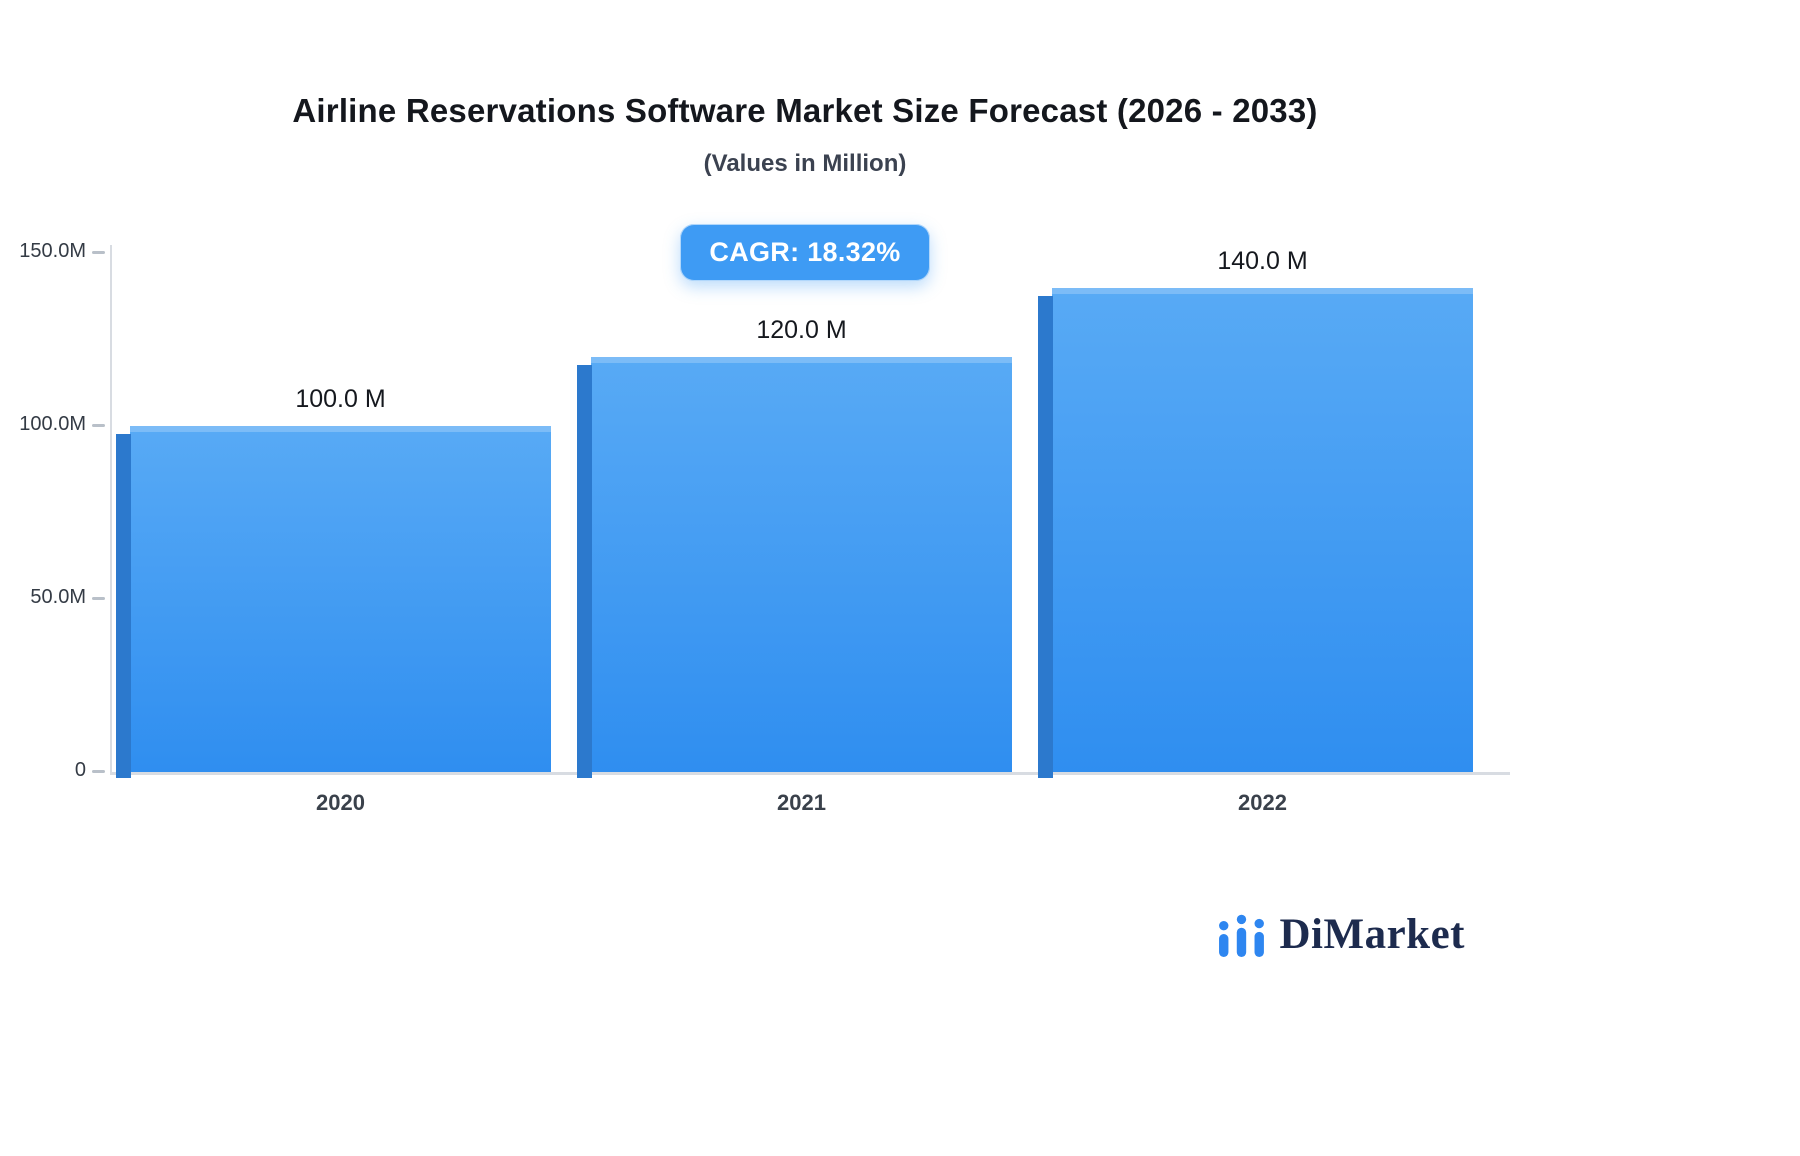  What do you see at coordinates (1262, 260) in the screenshot?
I see `bar-value-label: 140.0 M` at bounding box center [1262, 260].